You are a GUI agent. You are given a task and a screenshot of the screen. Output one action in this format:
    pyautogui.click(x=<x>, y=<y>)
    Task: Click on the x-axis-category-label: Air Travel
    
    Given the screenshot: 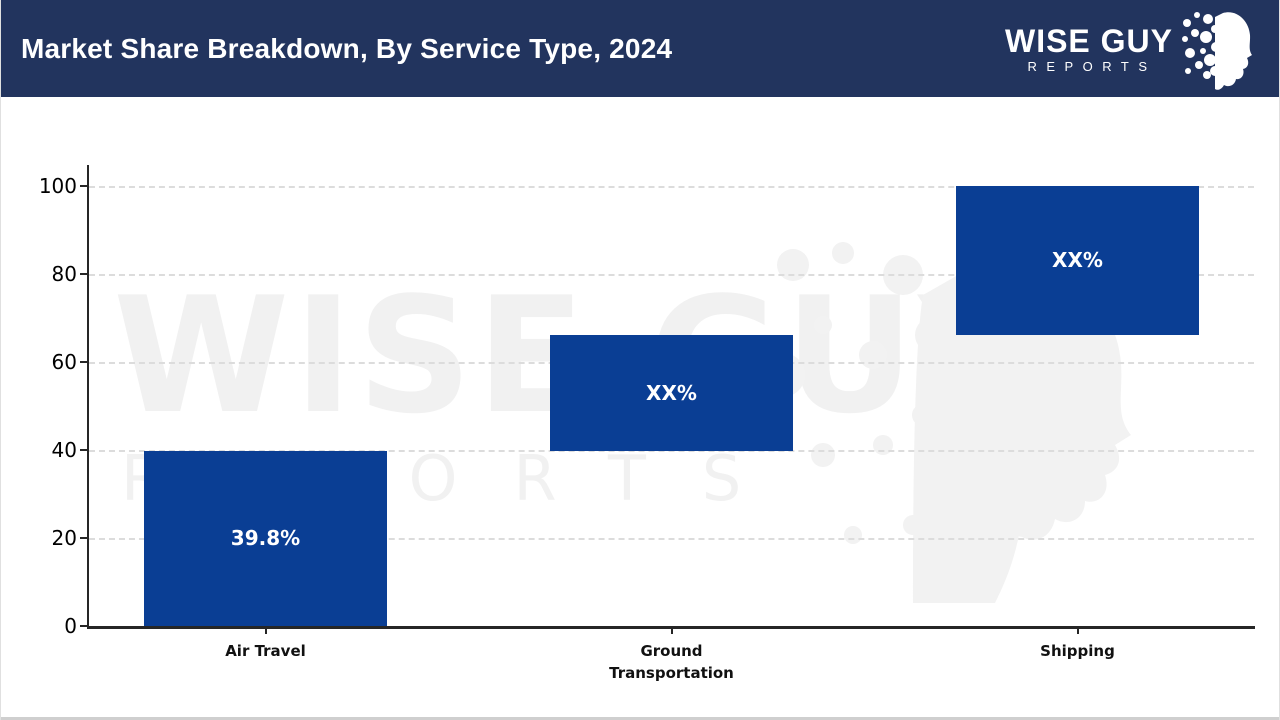 What is the action you would take?
    pyautogui.click(x=265, y=651)
    